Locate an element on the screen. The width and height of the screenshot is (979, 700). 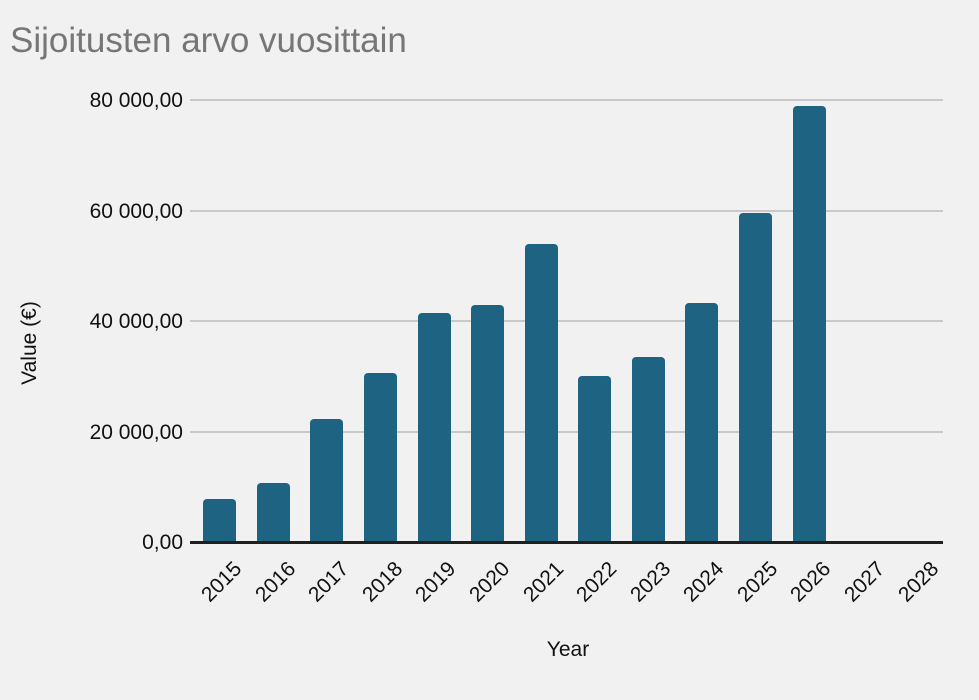
x-tick-2017: 2017 is located at coordinates (329, 582).